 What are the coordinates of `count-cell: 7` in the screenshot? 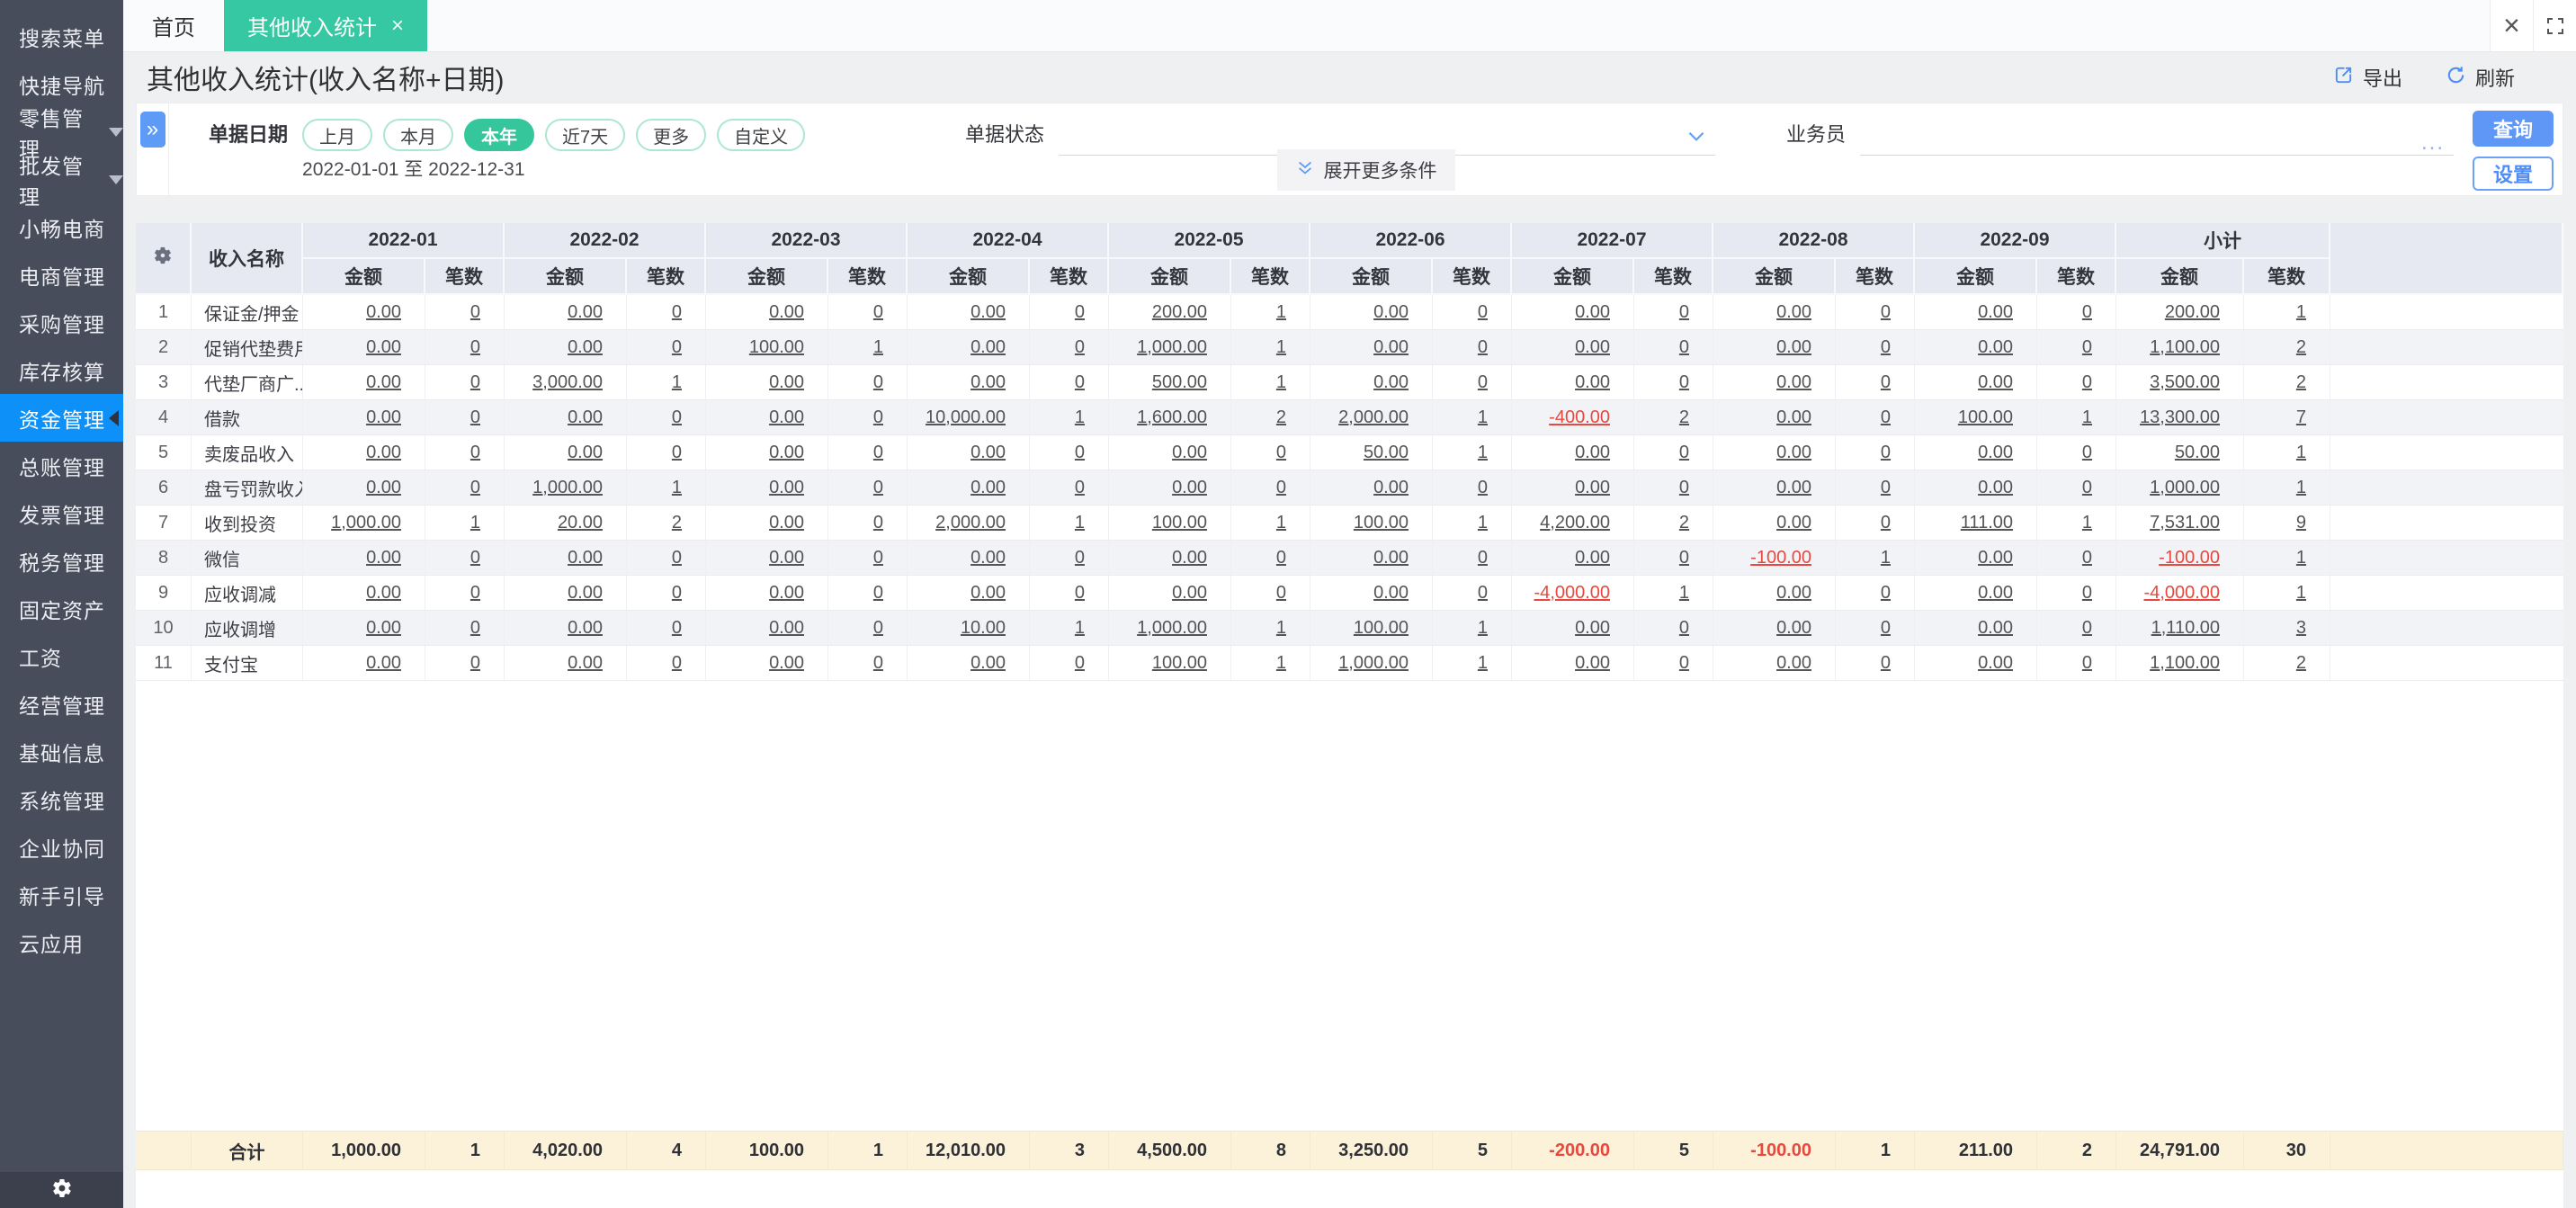 It's located at (2287, 417).